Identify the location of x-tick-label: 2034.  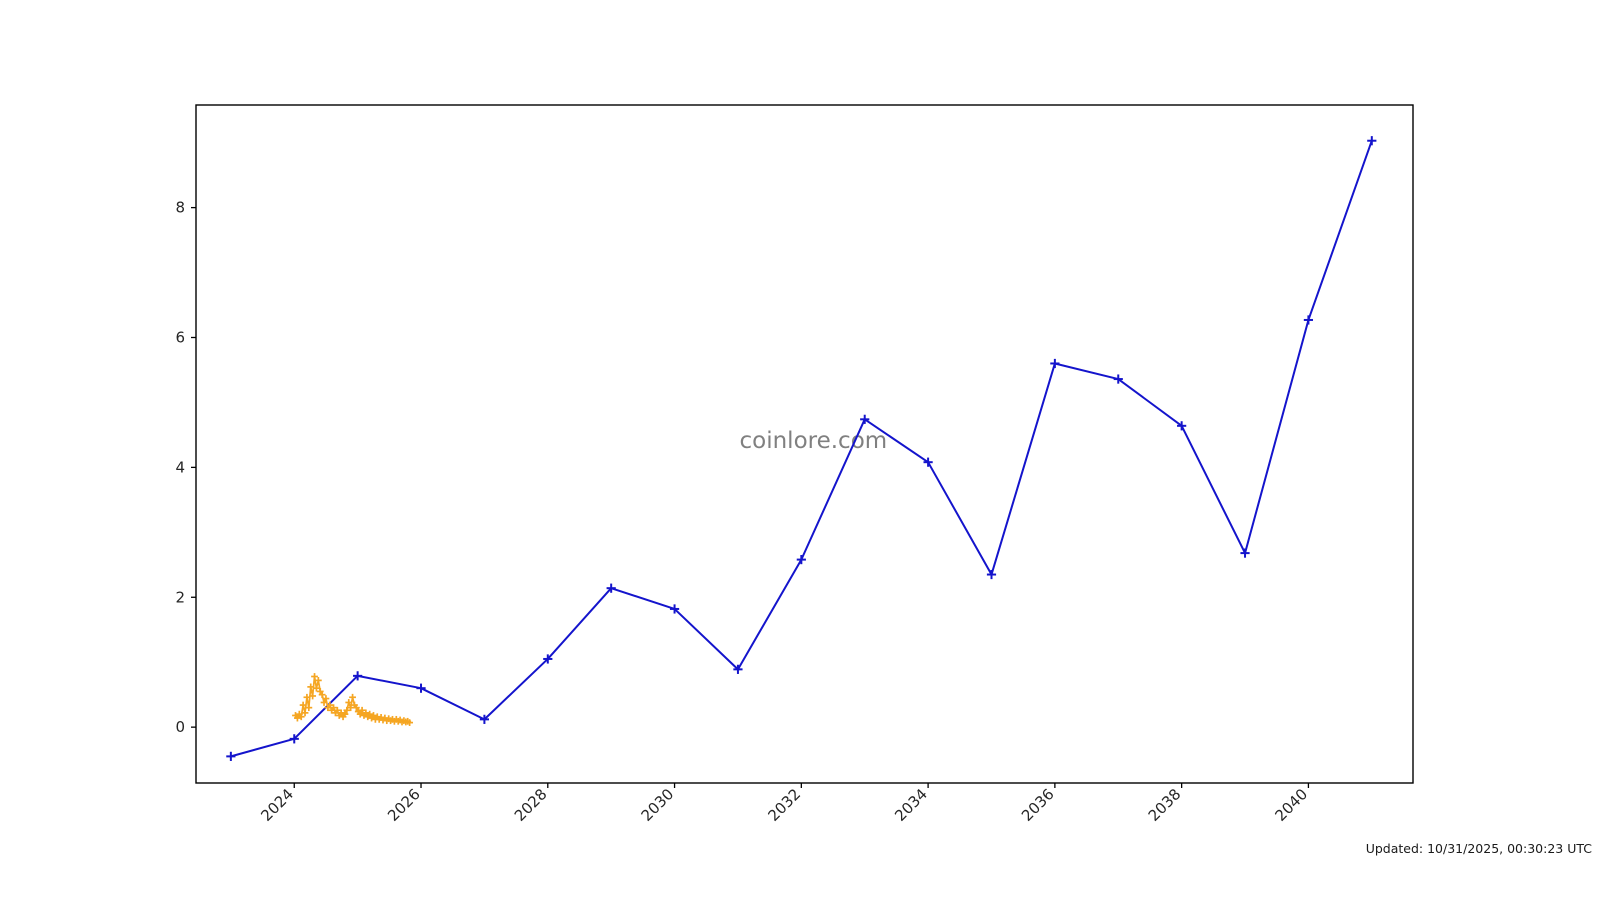
(911, 805).